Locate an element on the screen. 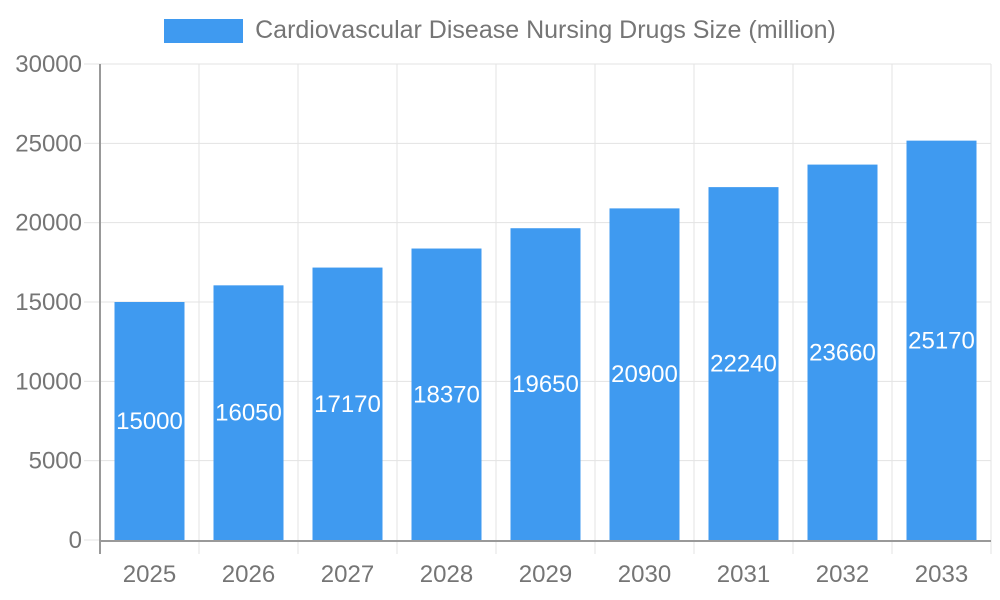 The width and height of the screenshot is (1000, 600). bar-2031 is located at coordinates (743, 363).